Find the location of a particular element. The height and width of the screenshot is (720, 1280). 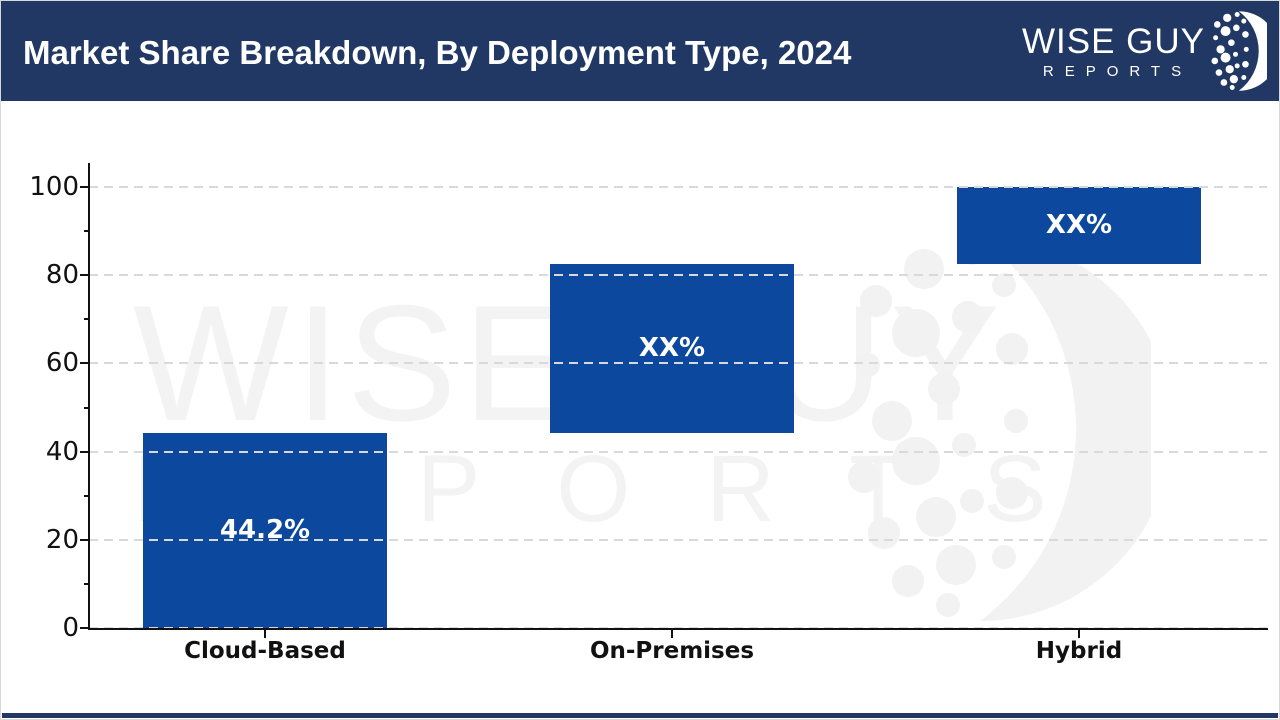

bar-segment-hybrid is located at coordinates (1079, 226).